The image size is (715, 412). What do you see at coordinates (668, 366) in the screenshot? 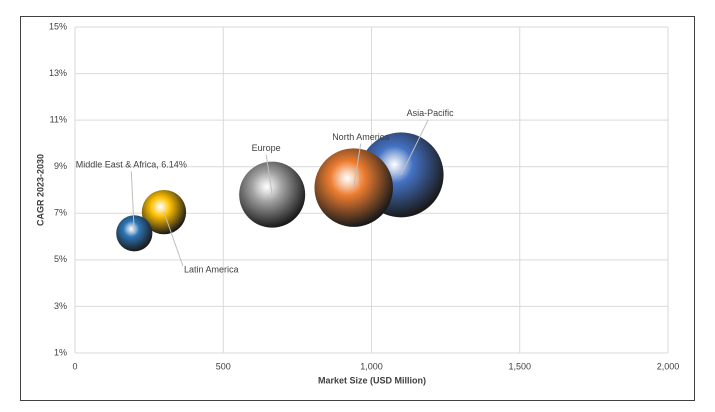
I see `x-tick-label: 2,000` at bounding box center [668, 366].